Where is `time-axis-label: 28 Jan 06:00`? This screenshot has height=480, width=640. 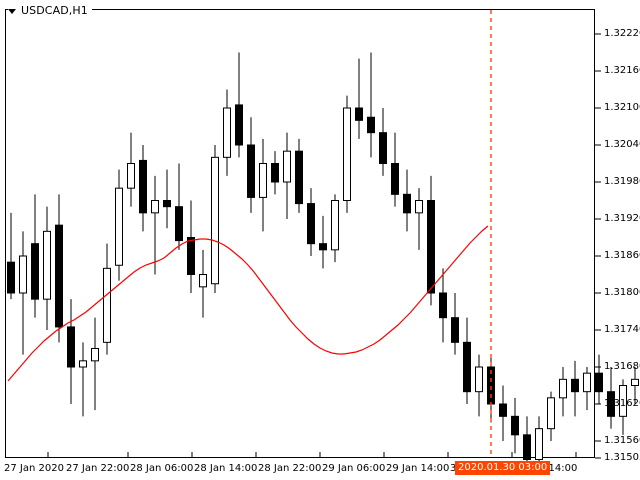 time-axis-label: 28 Jan 06:00 is located at coordinates (162, 468).